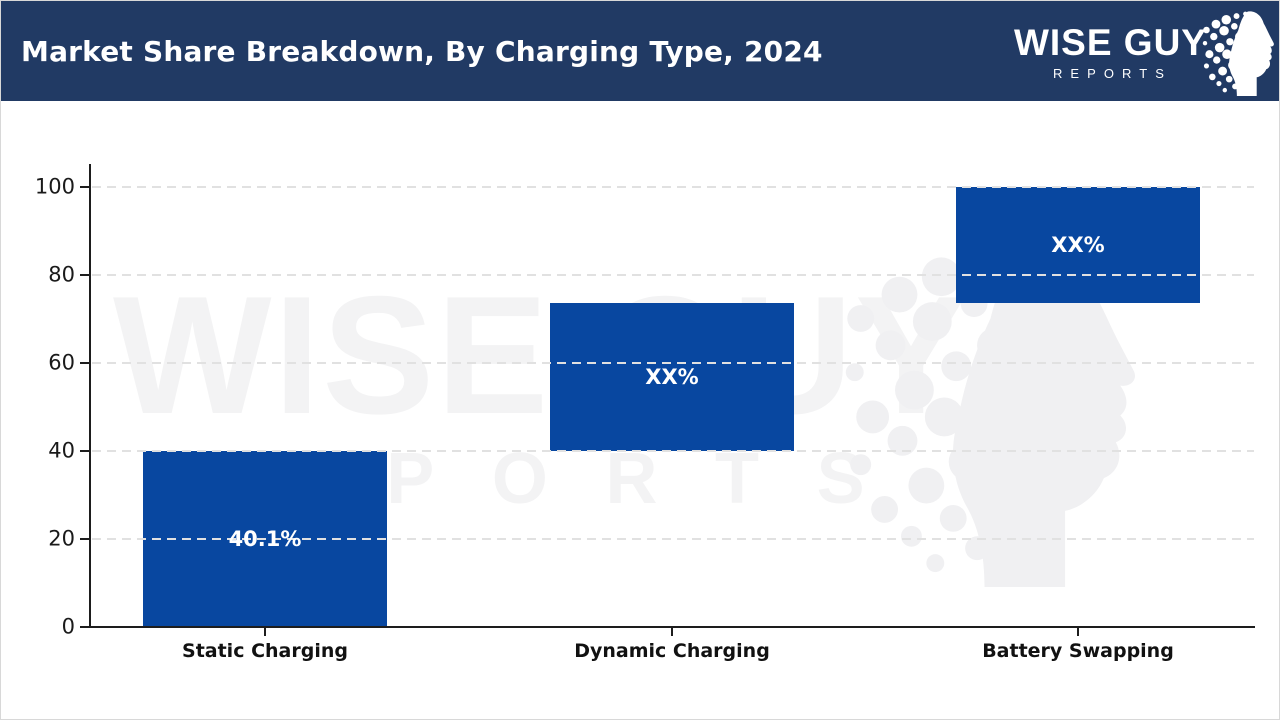  I want to click on brand-logo: WISE GUY REPORTS, so click(1144, 52).